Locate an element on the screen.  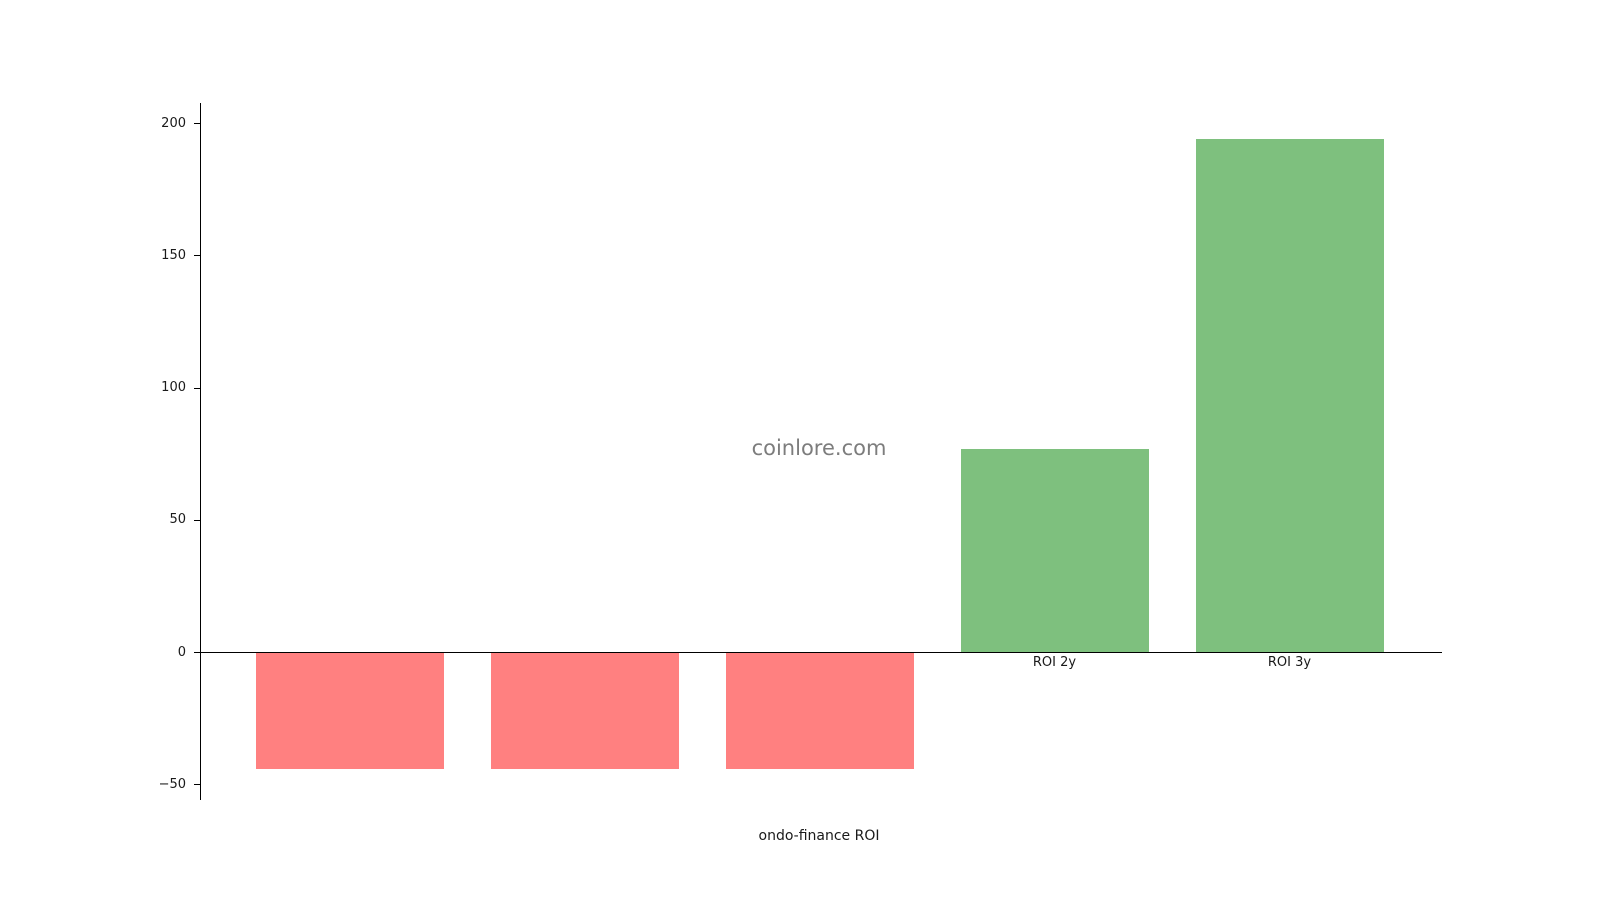
x-axis-zero-line is located at coordinates (821, 652).